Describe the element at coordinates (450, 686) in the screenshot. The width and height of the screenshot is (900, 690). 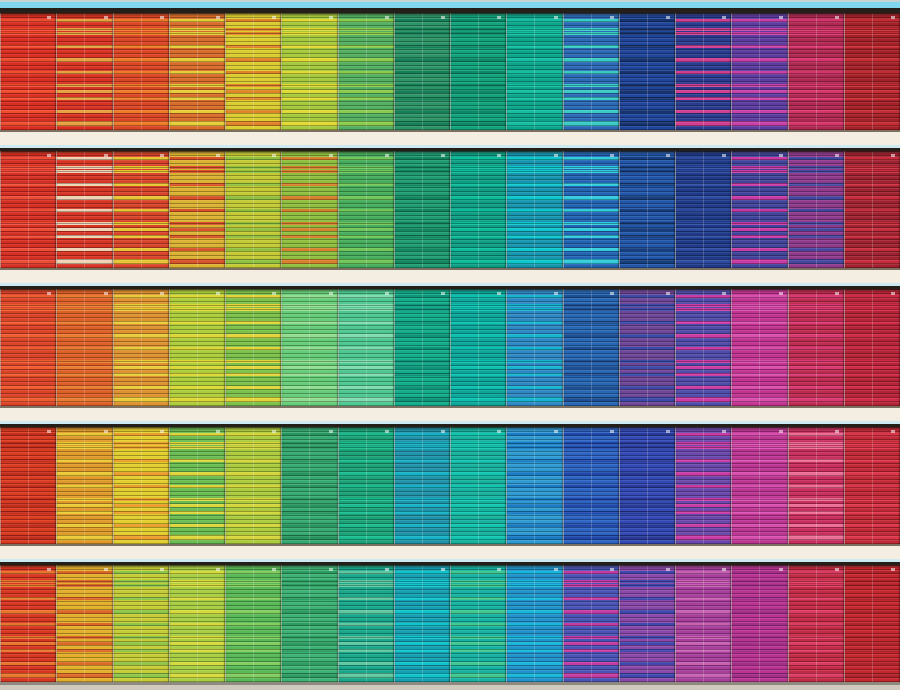
I see `bottom-frame-strip` at that location.